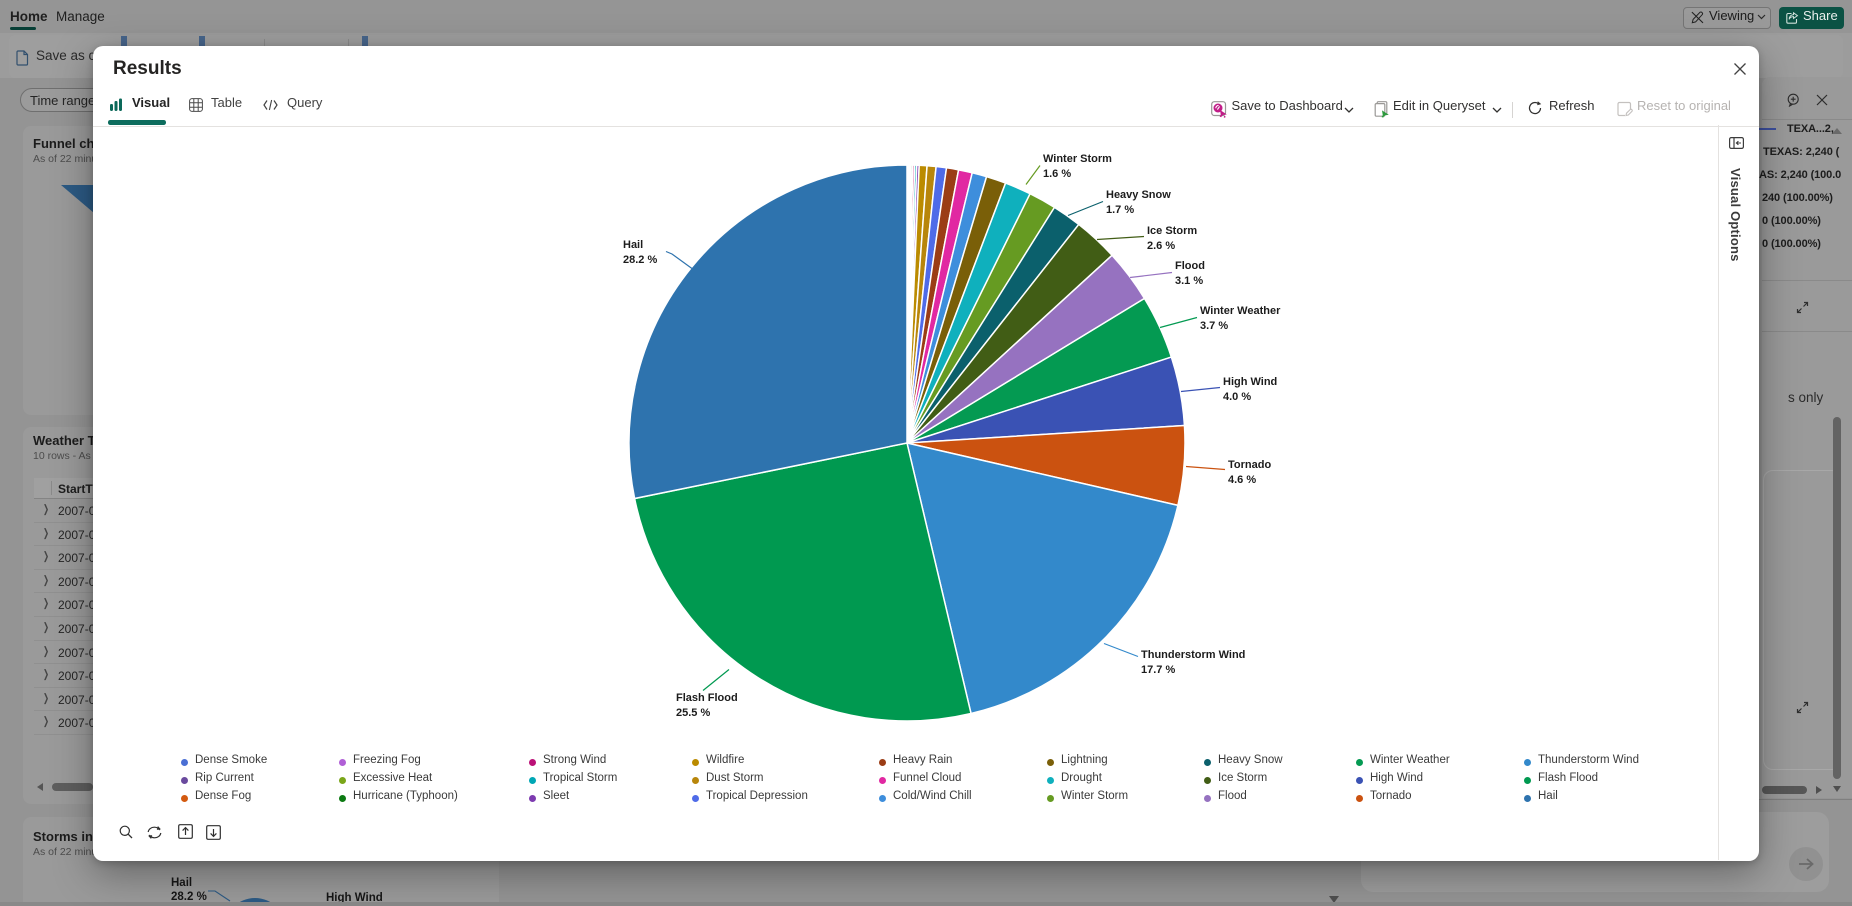  I want to click on svg-text: Thunderstorm Wind, so click(1193, 655).